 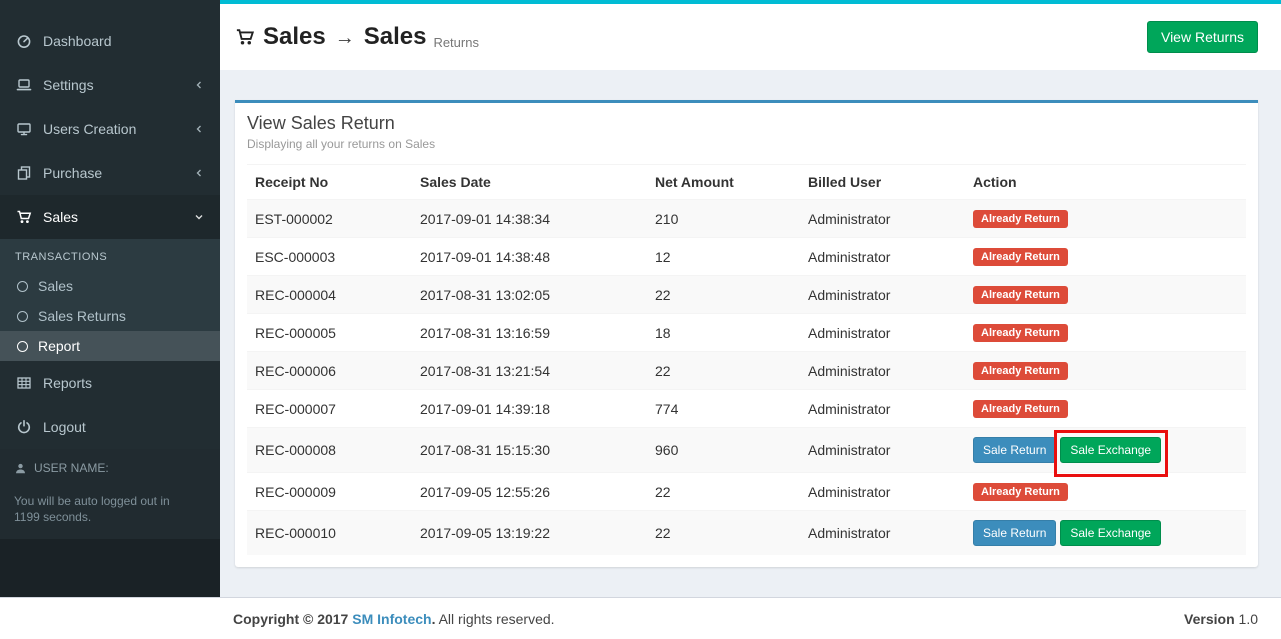 What do you see at coordinates (1202, 37) in the screenshot?
I see `view-returns-button: View Returns` at bounding box center [1202, 37].